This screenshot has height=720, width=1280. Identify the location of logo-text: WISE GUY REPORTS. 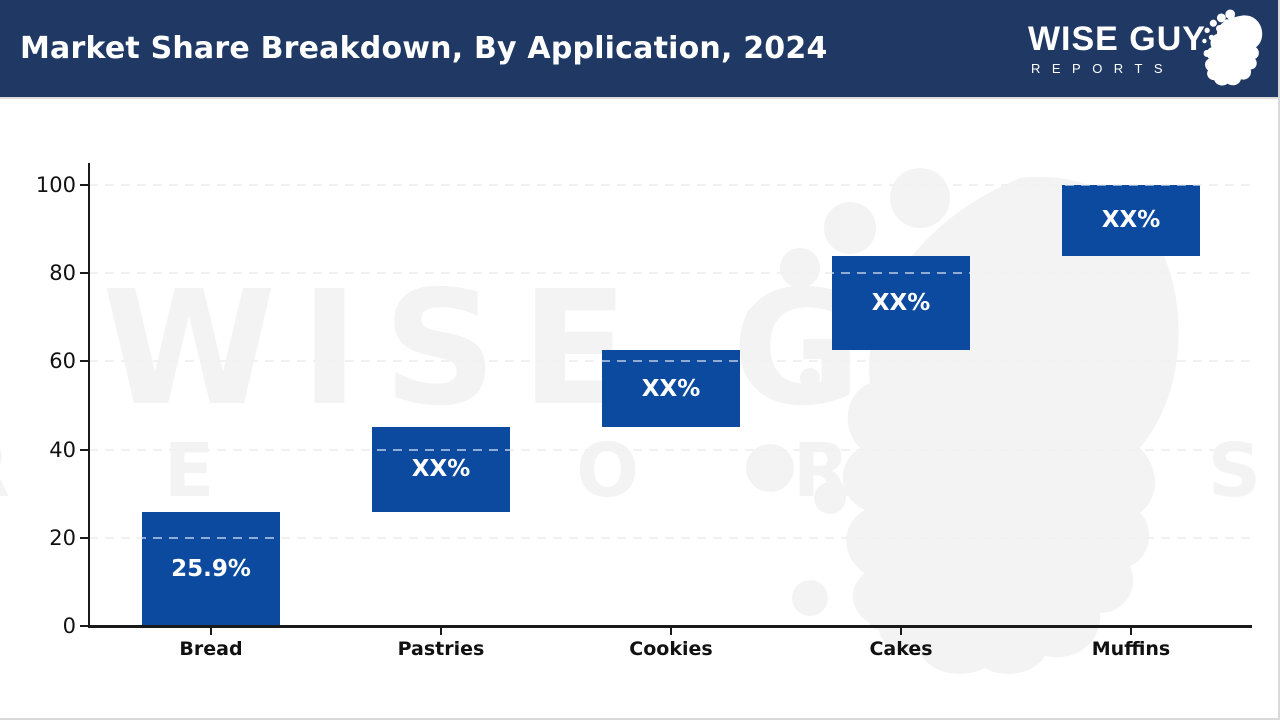
(1117, 49).